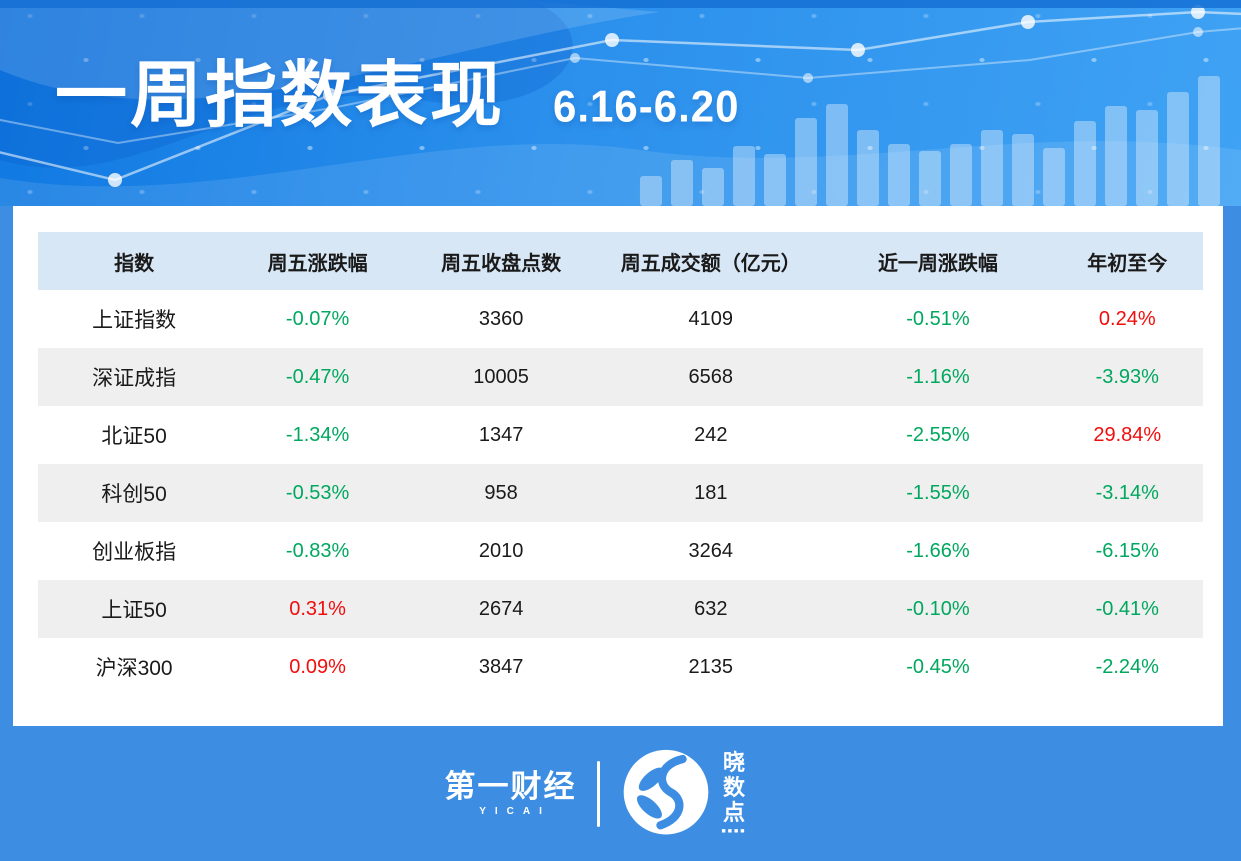 This screenshot has height=861, width=1241. What do you see at coordinates (733, 787) in the screenshot?
I see `logo-char: 数` at bounding box center [733, 787].